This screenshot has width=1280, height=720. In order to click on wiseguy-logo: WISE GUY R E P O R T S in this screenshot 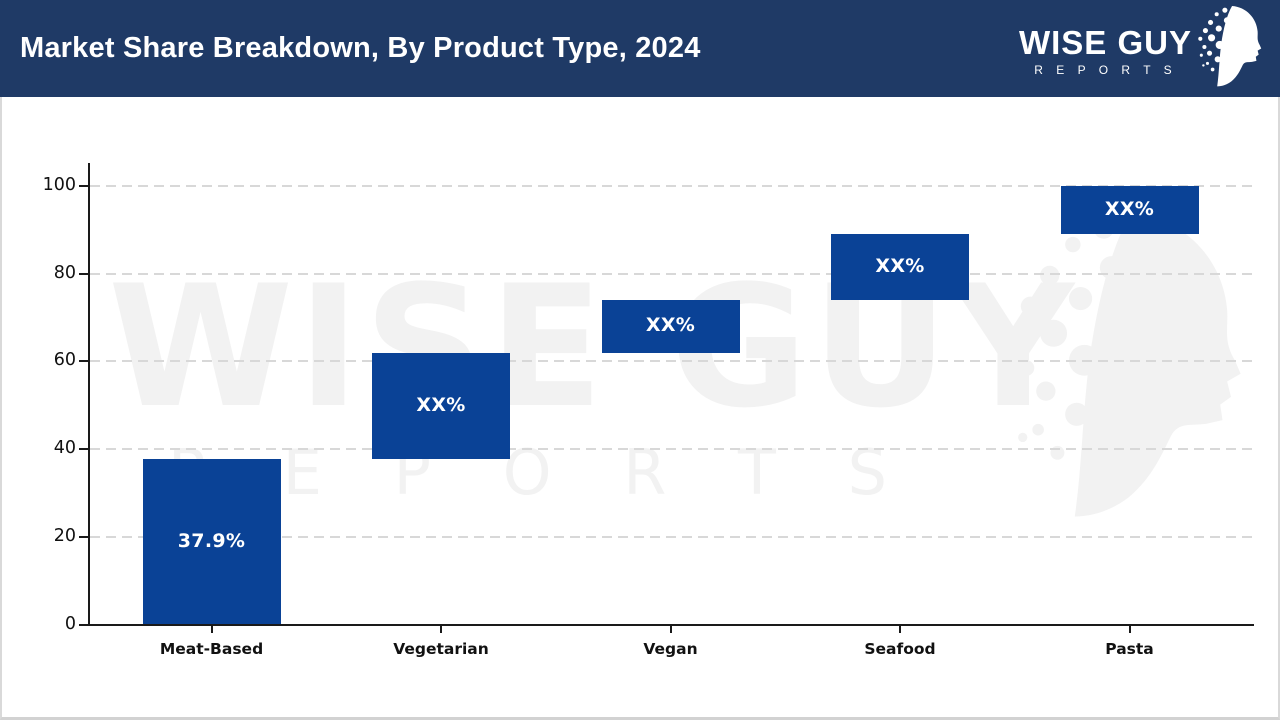, I will do `click(1142, 47)`.